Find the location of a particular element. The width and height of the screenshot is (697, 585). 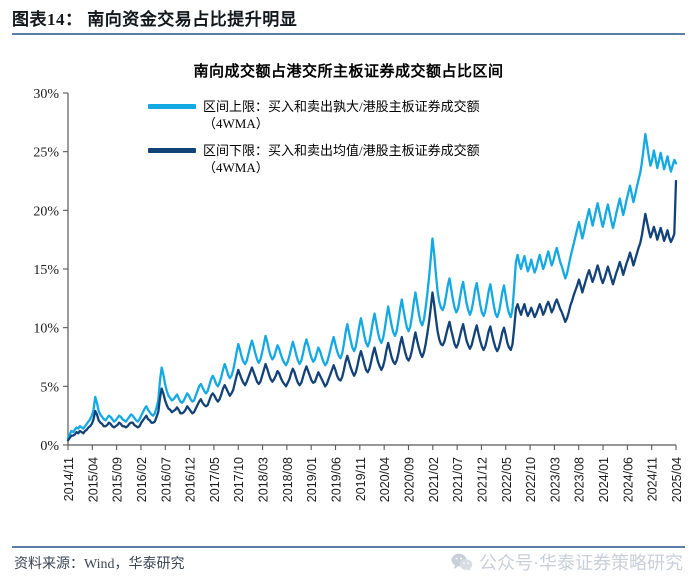

x-tick-label: 2023/08 is located at coordinates (580, 479).